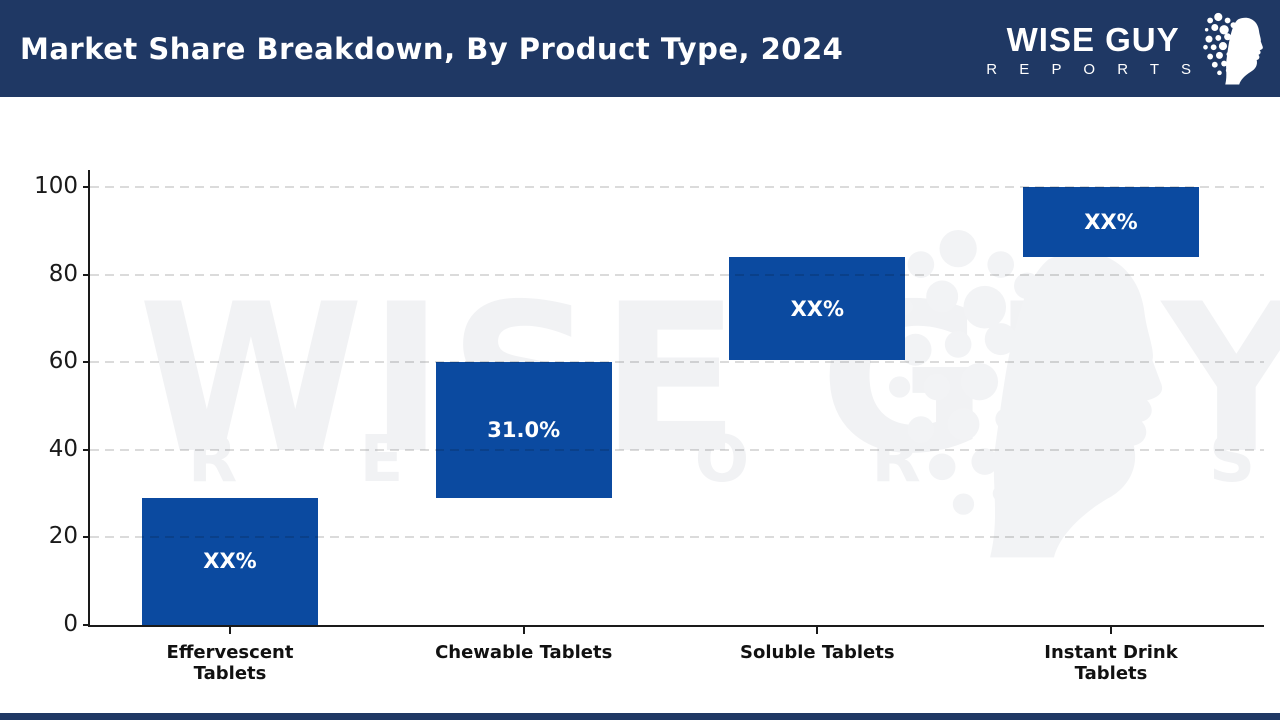 The width and height of the screenshot is (1280, 720). I want to click on brand-subname: R E P O R T S, so click(1093, 69).